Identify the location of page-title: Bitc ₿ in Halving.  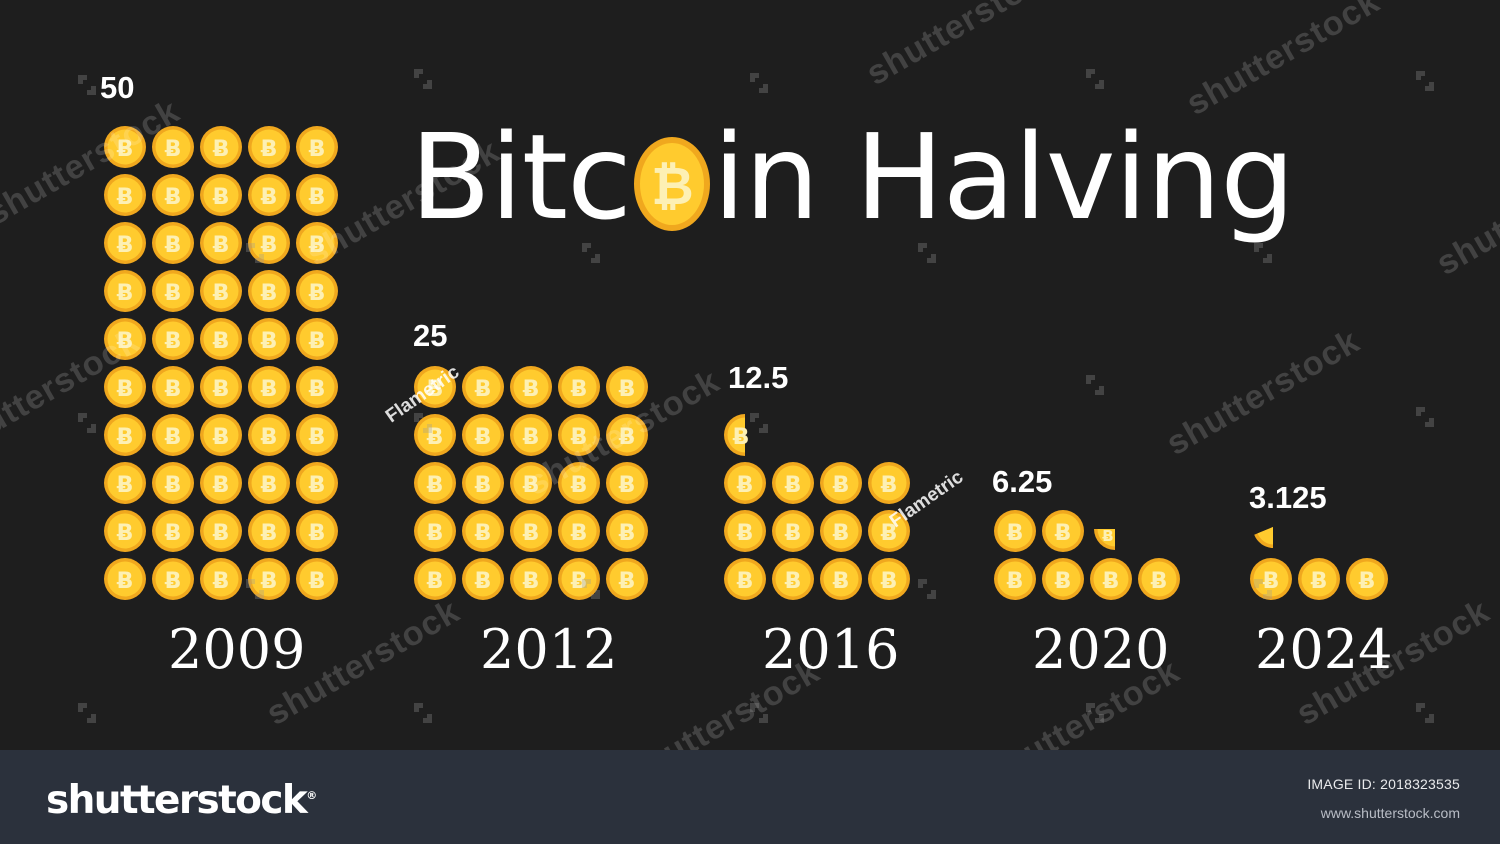
(852, 184).